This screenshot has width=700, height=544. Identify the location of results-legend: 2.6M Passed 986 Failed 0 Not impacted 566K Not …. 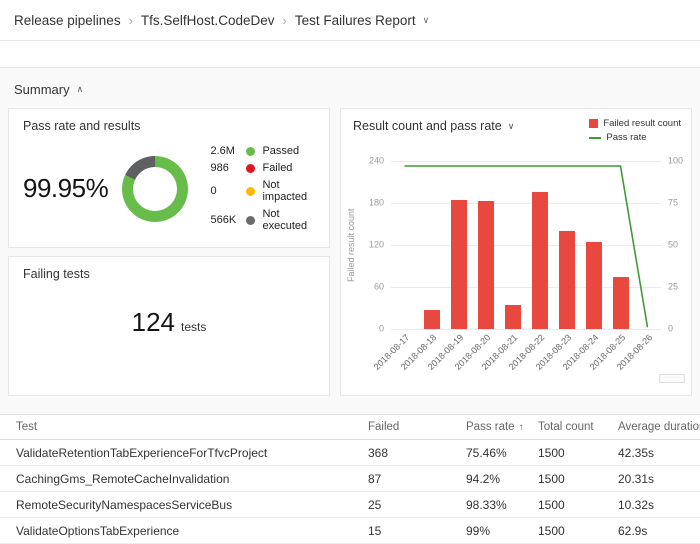
(262, 188).